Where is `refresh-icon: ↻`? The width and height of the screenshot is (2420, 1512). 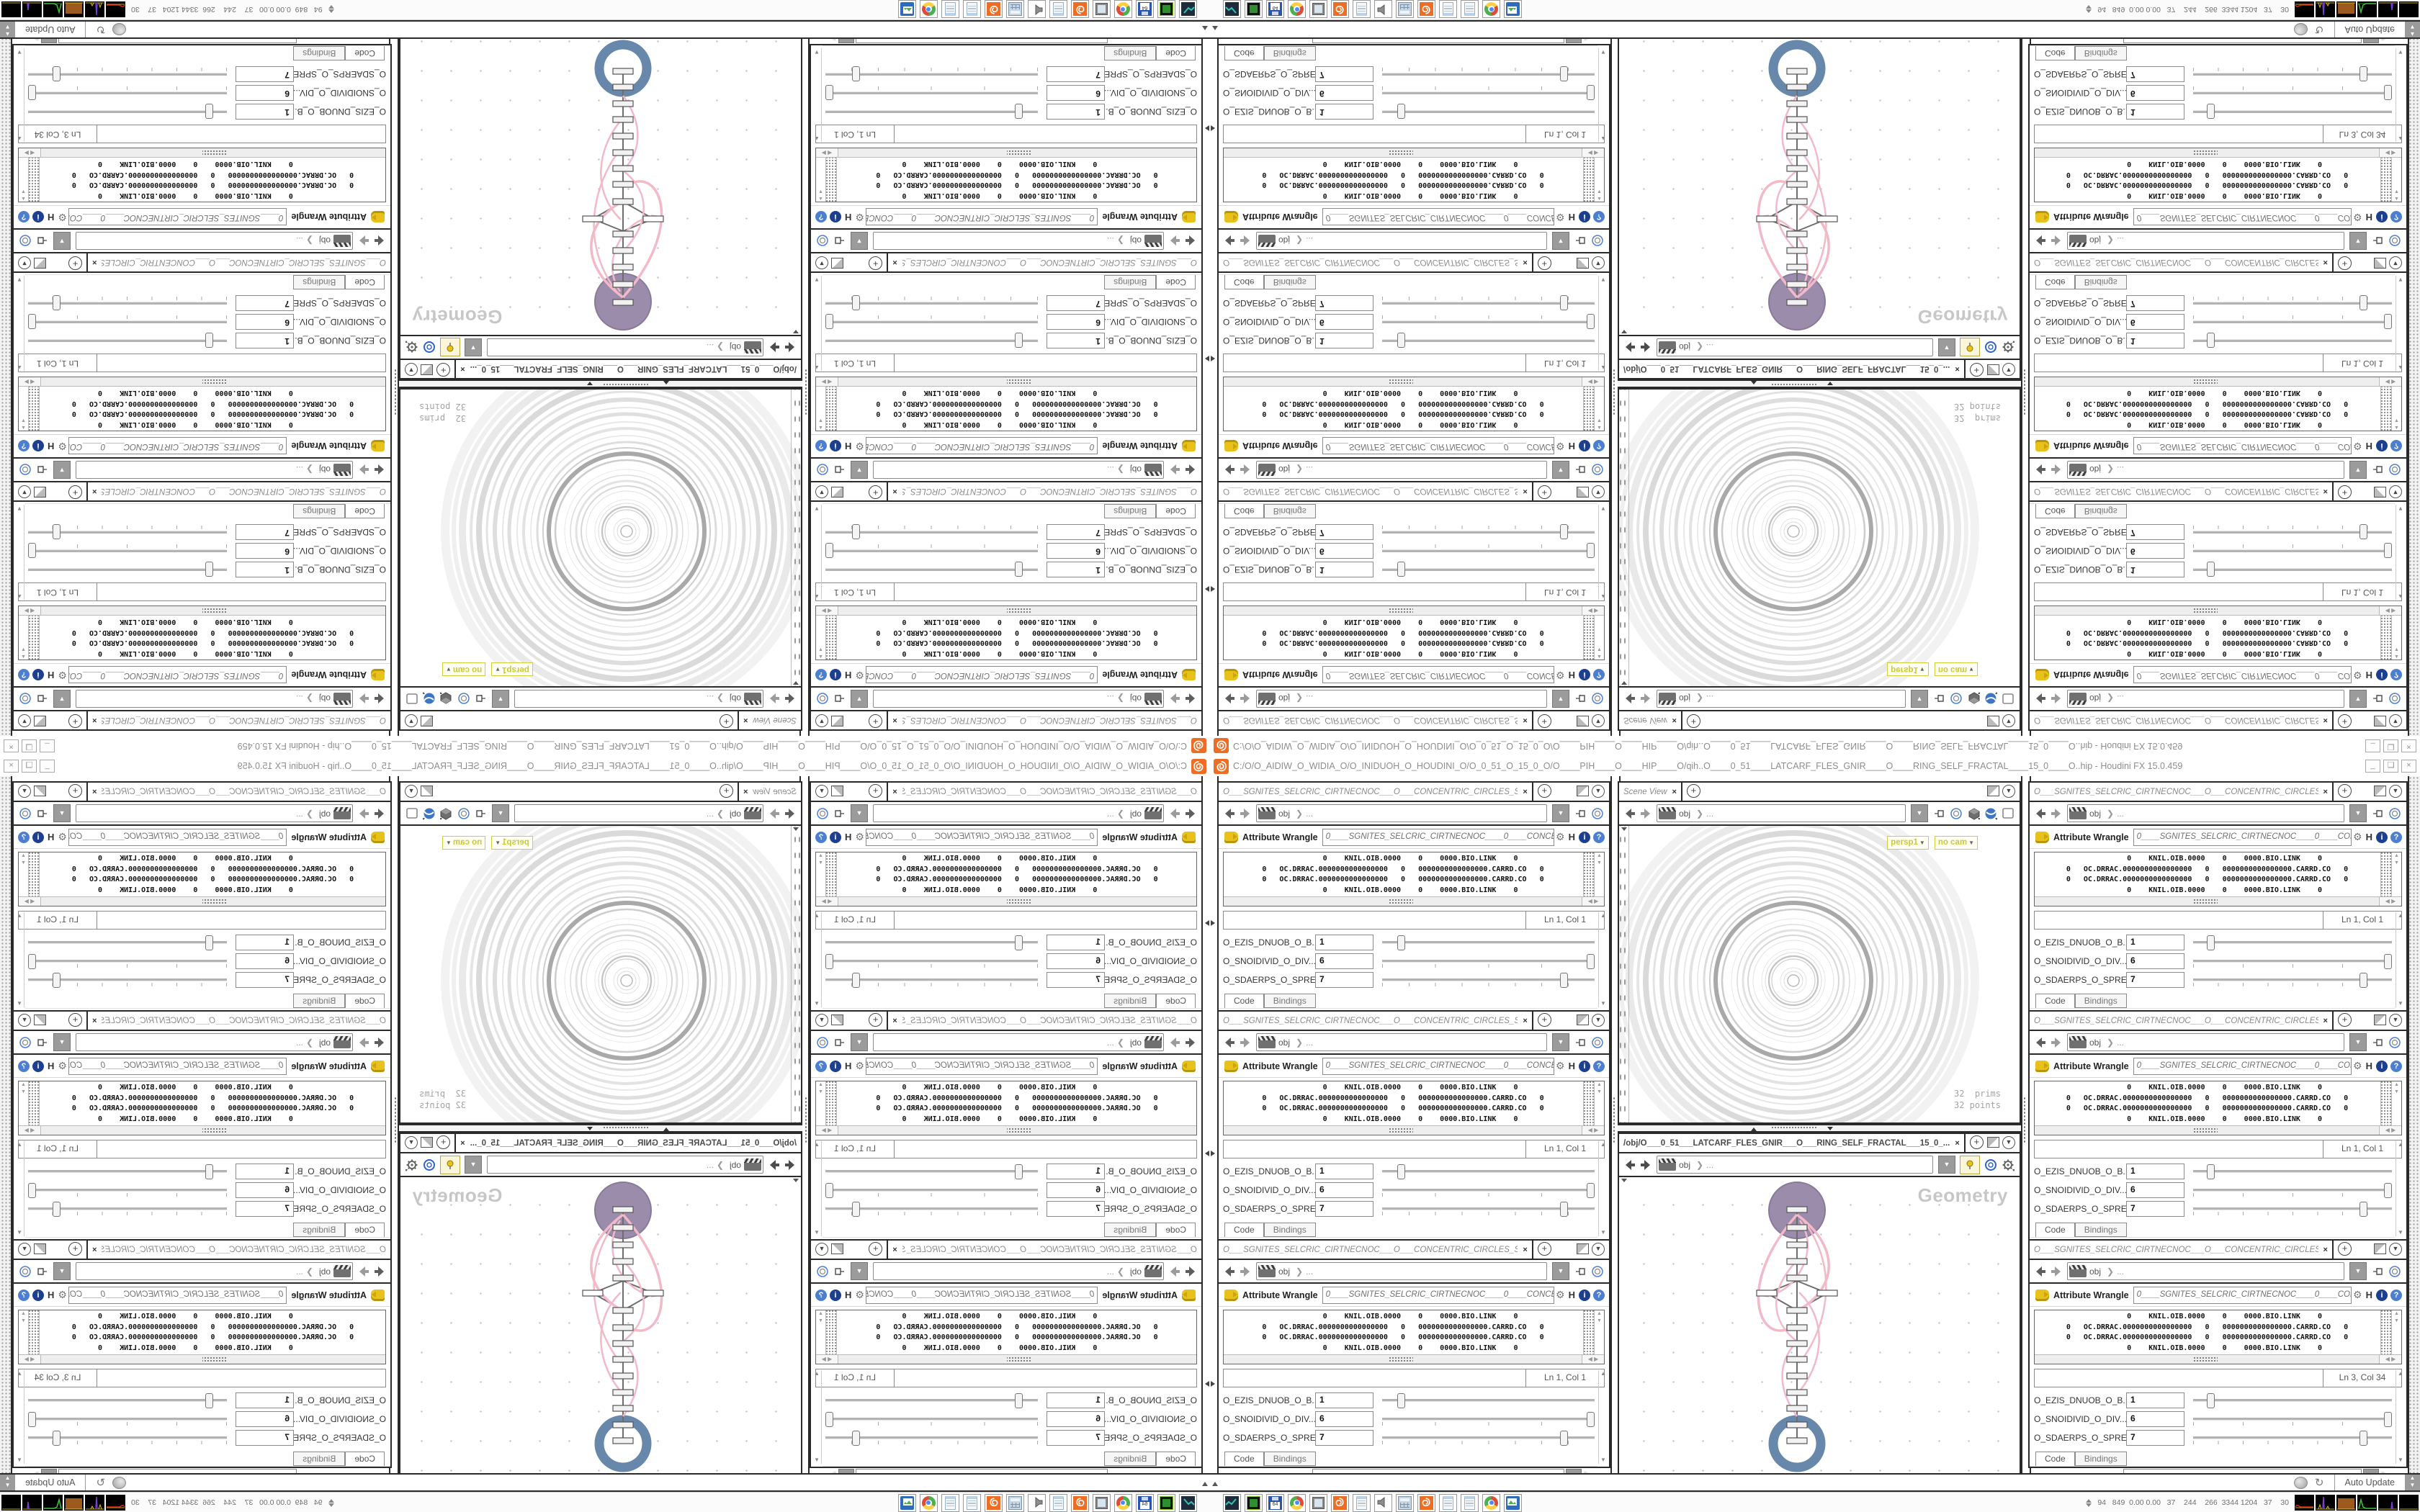
refresh-icon: ↻ is located at coordinates (101, 29).